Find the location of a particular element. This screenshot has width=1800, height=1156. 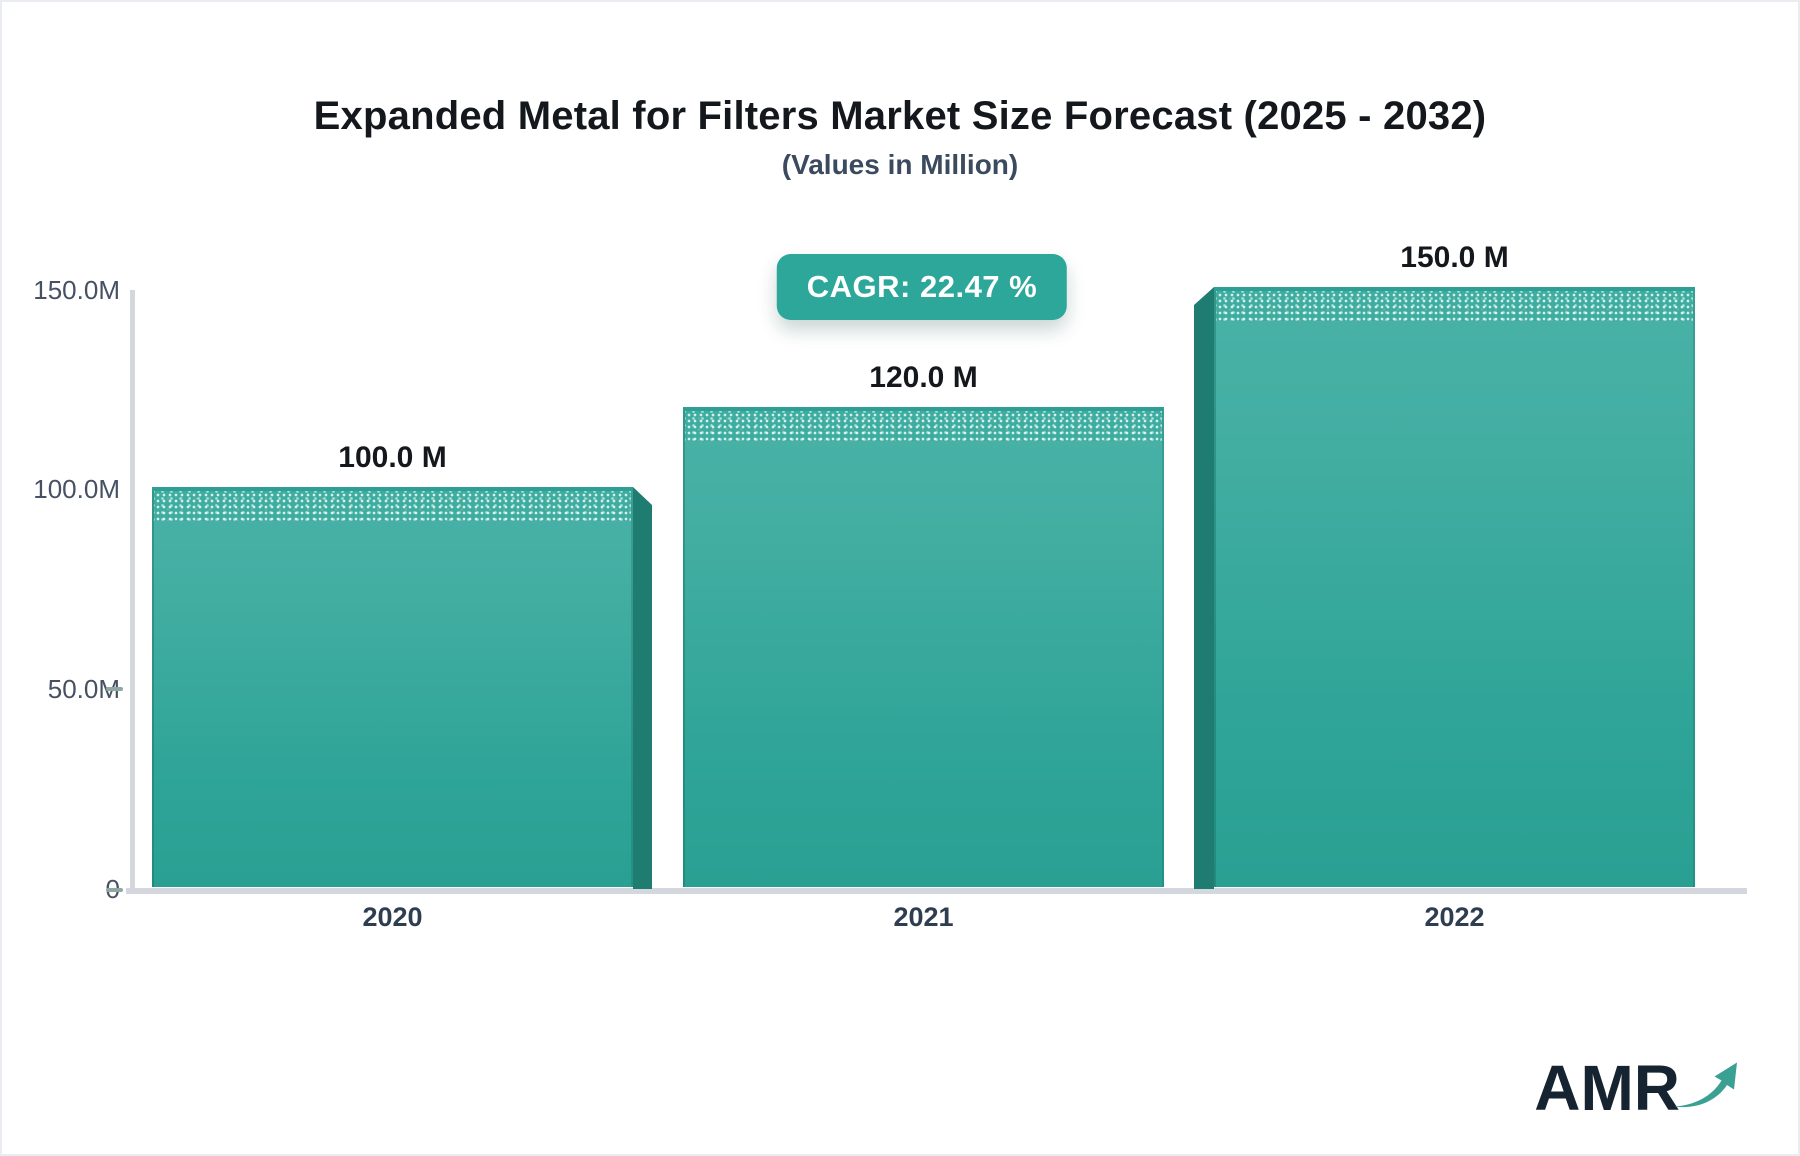

bar-2021: 120.0 M is located at coordinates (923, 624).